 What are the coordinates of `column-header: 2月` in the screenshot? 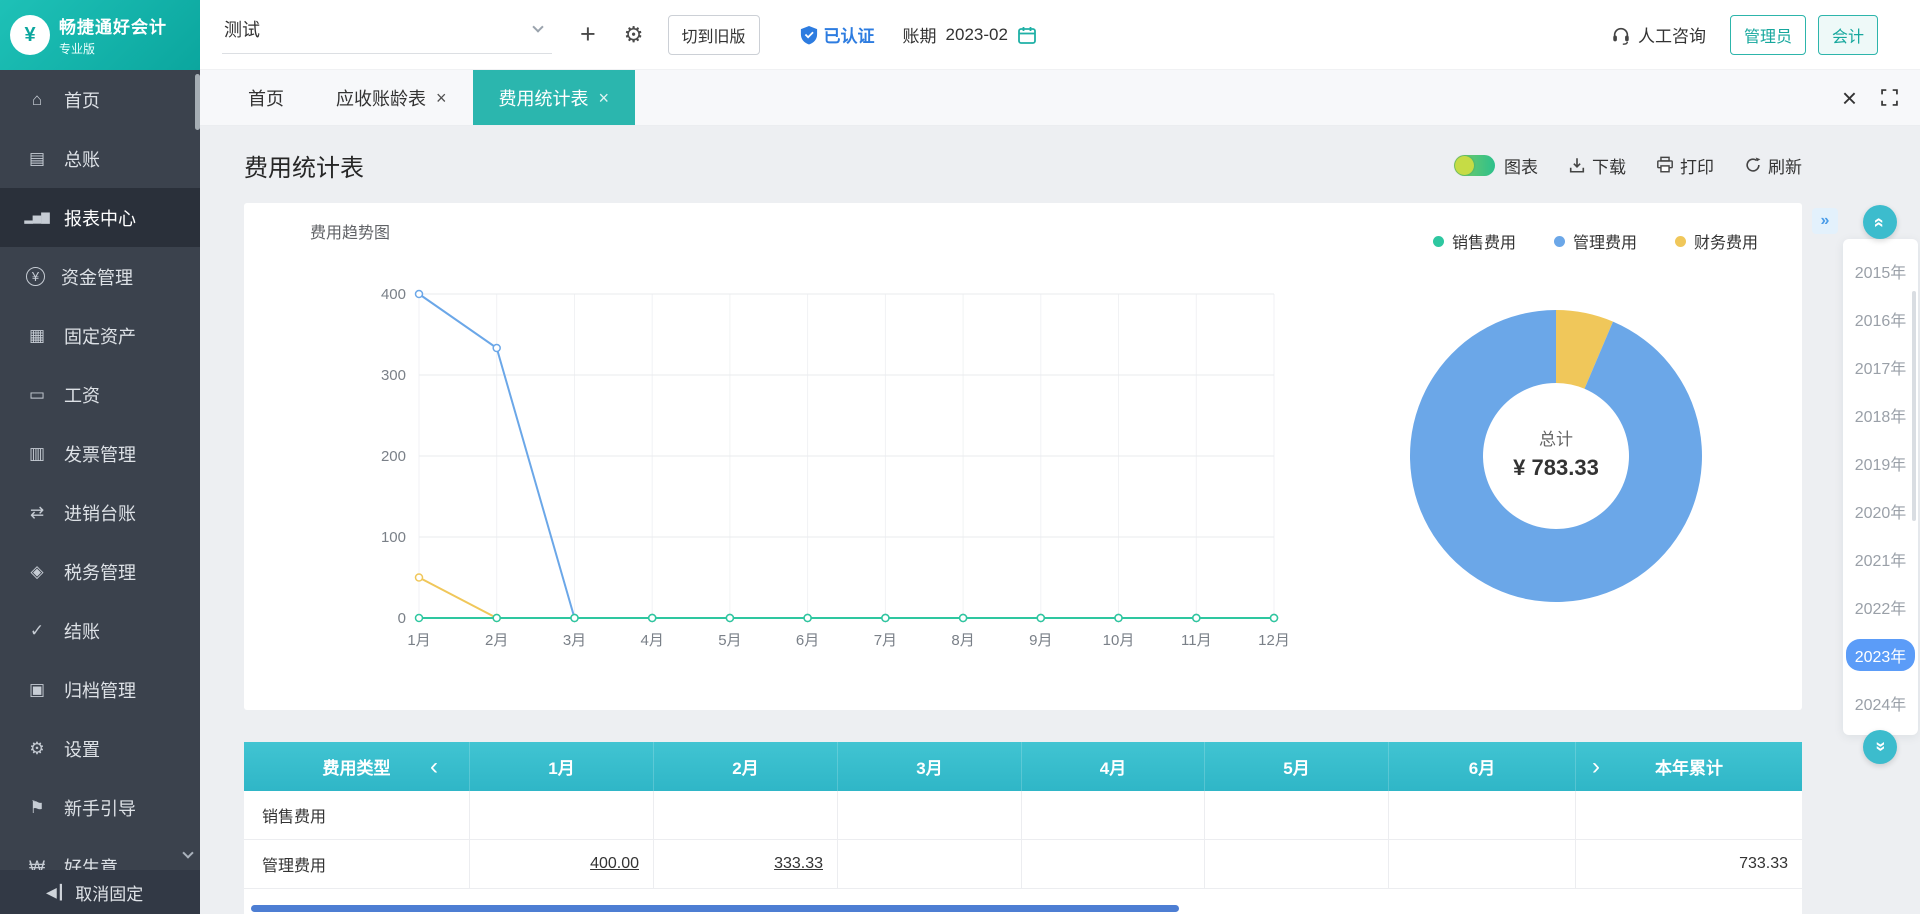 It's located at (746, 766).